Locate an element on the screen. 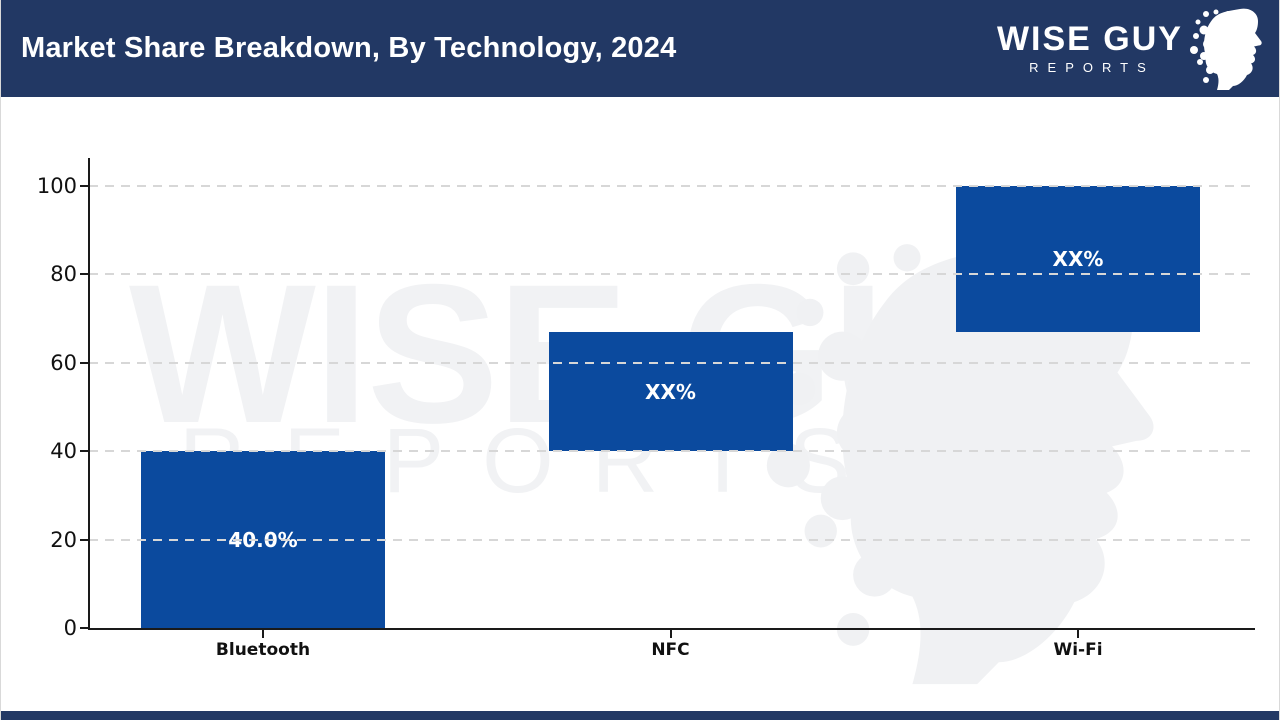 Image resolution: width=1280 pixels, height=720 pixels. y-tick-label-40: 40 is located at coordinates (63, 451).